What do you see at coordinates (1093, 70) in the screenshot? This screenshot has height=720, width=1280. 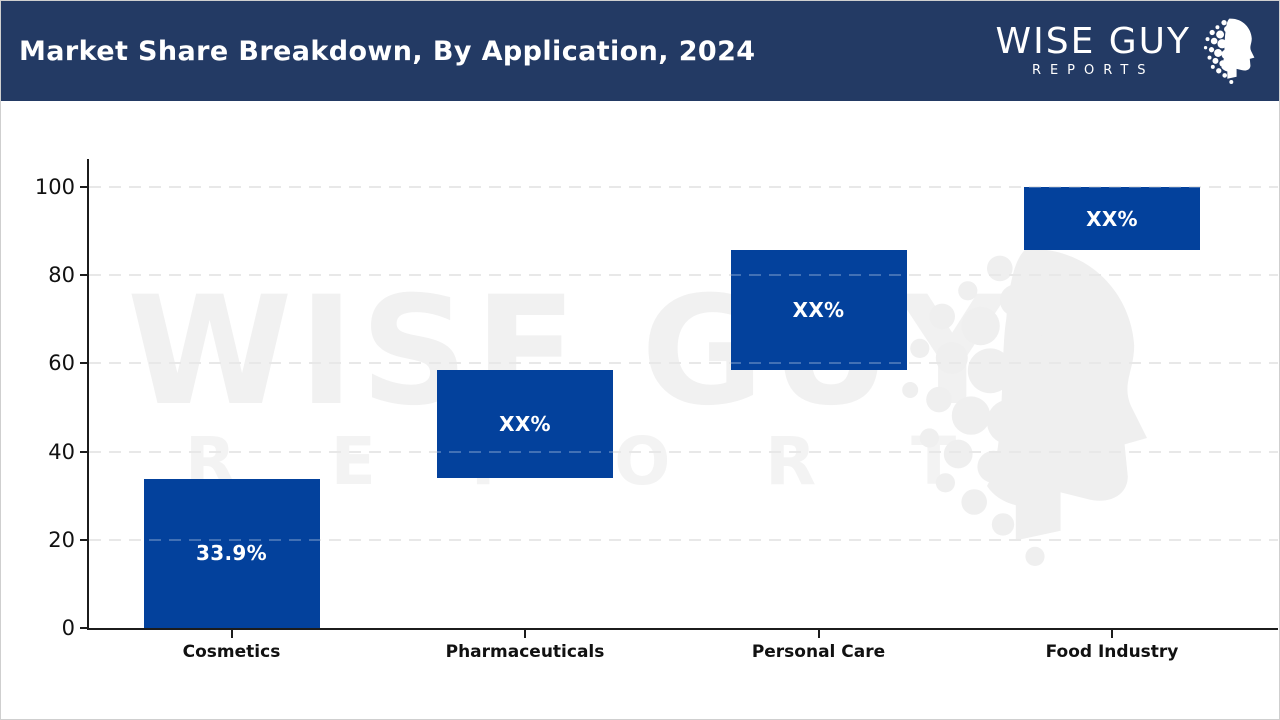 I see `logo-subtitle: REPORTS` at bounding box center [1093, 70].